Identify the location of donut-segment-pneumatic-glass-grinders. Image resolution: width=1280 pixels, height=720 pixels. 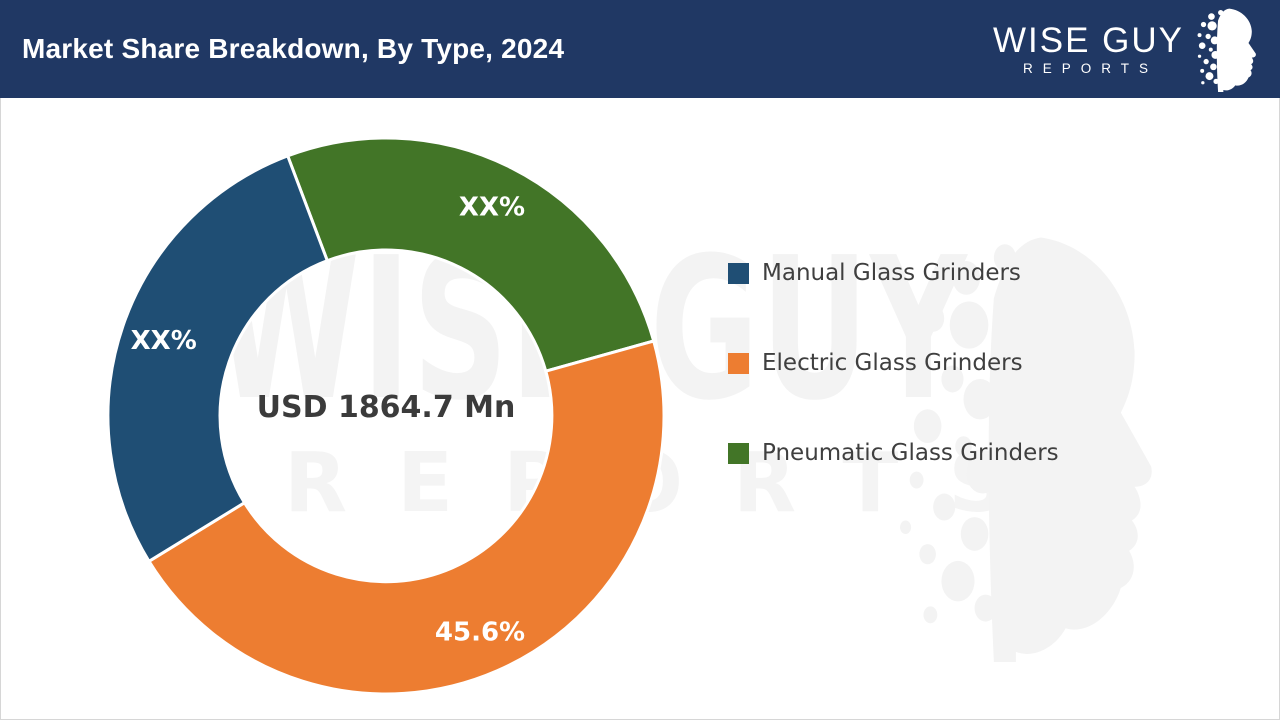
(470, 255).